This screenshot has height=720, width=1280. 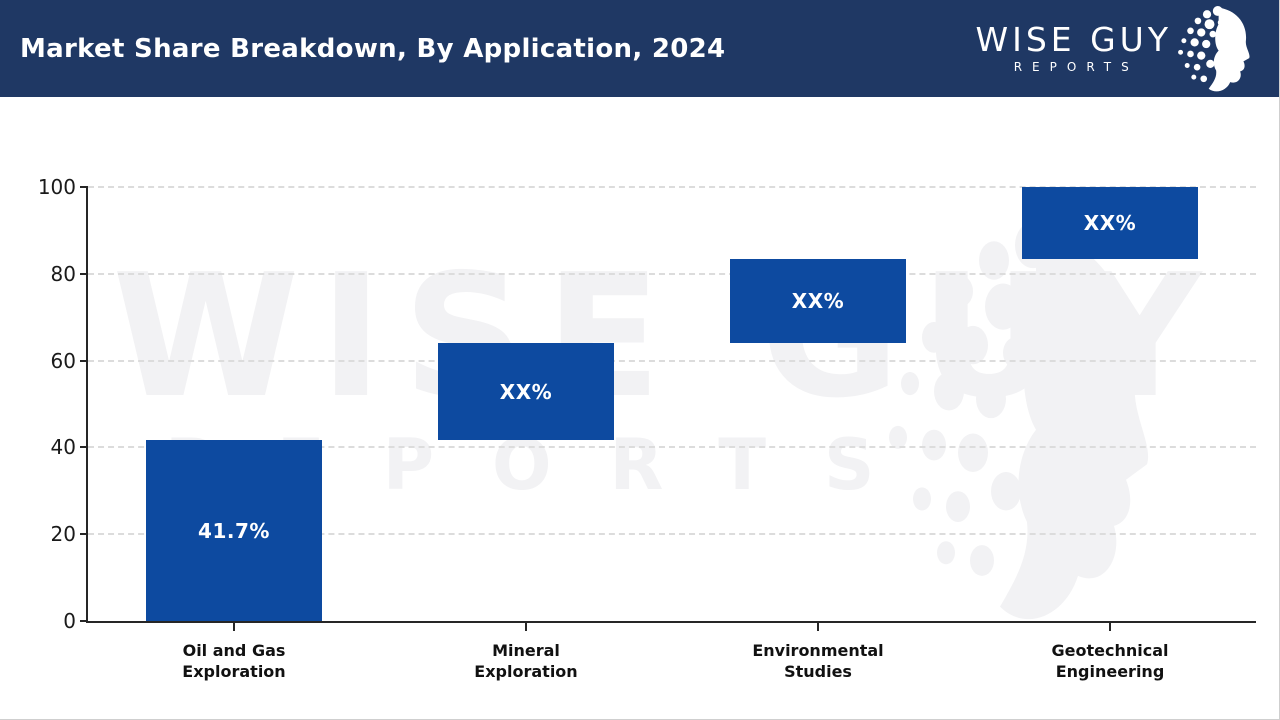 I want to click on x-category-label-line: Environmental, so click(x=818, y=650).